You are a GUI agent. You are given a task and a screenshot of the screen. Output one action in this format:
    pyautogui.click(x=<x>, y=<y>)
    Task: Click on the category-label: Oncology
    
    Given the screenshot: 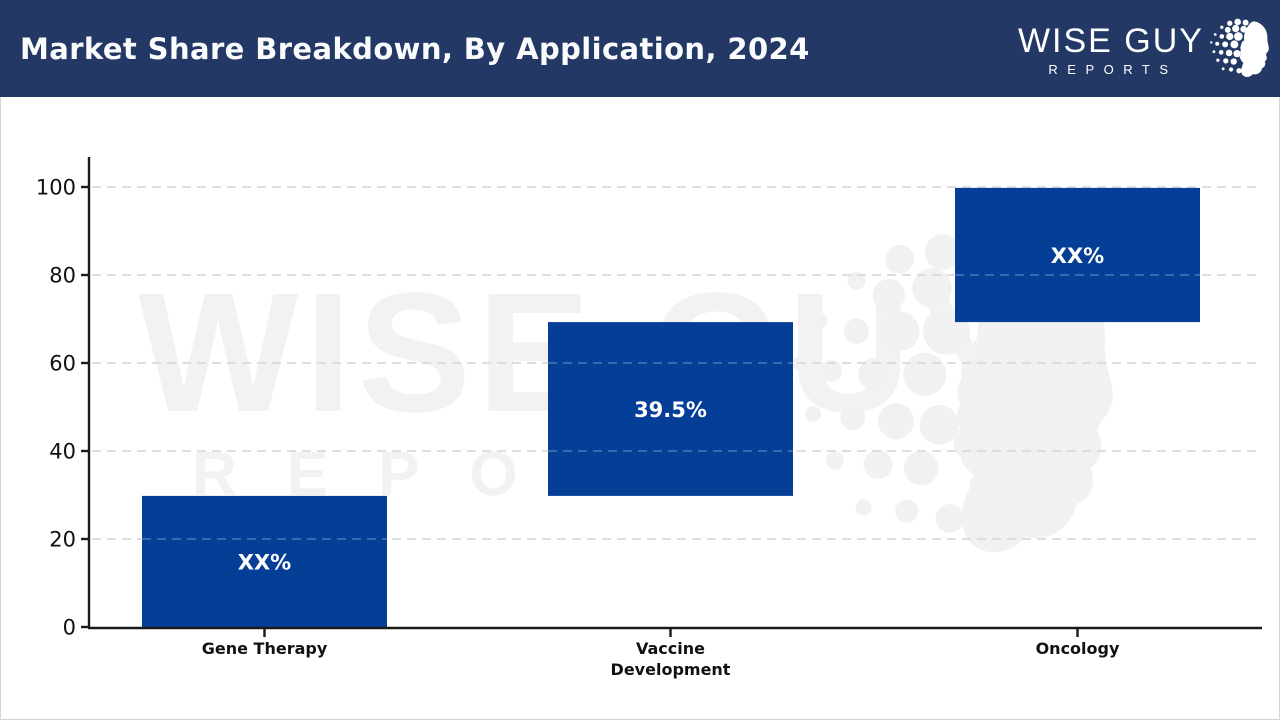 What is the action you would take?
    pyautogui.click(x=1078, y=648)
    